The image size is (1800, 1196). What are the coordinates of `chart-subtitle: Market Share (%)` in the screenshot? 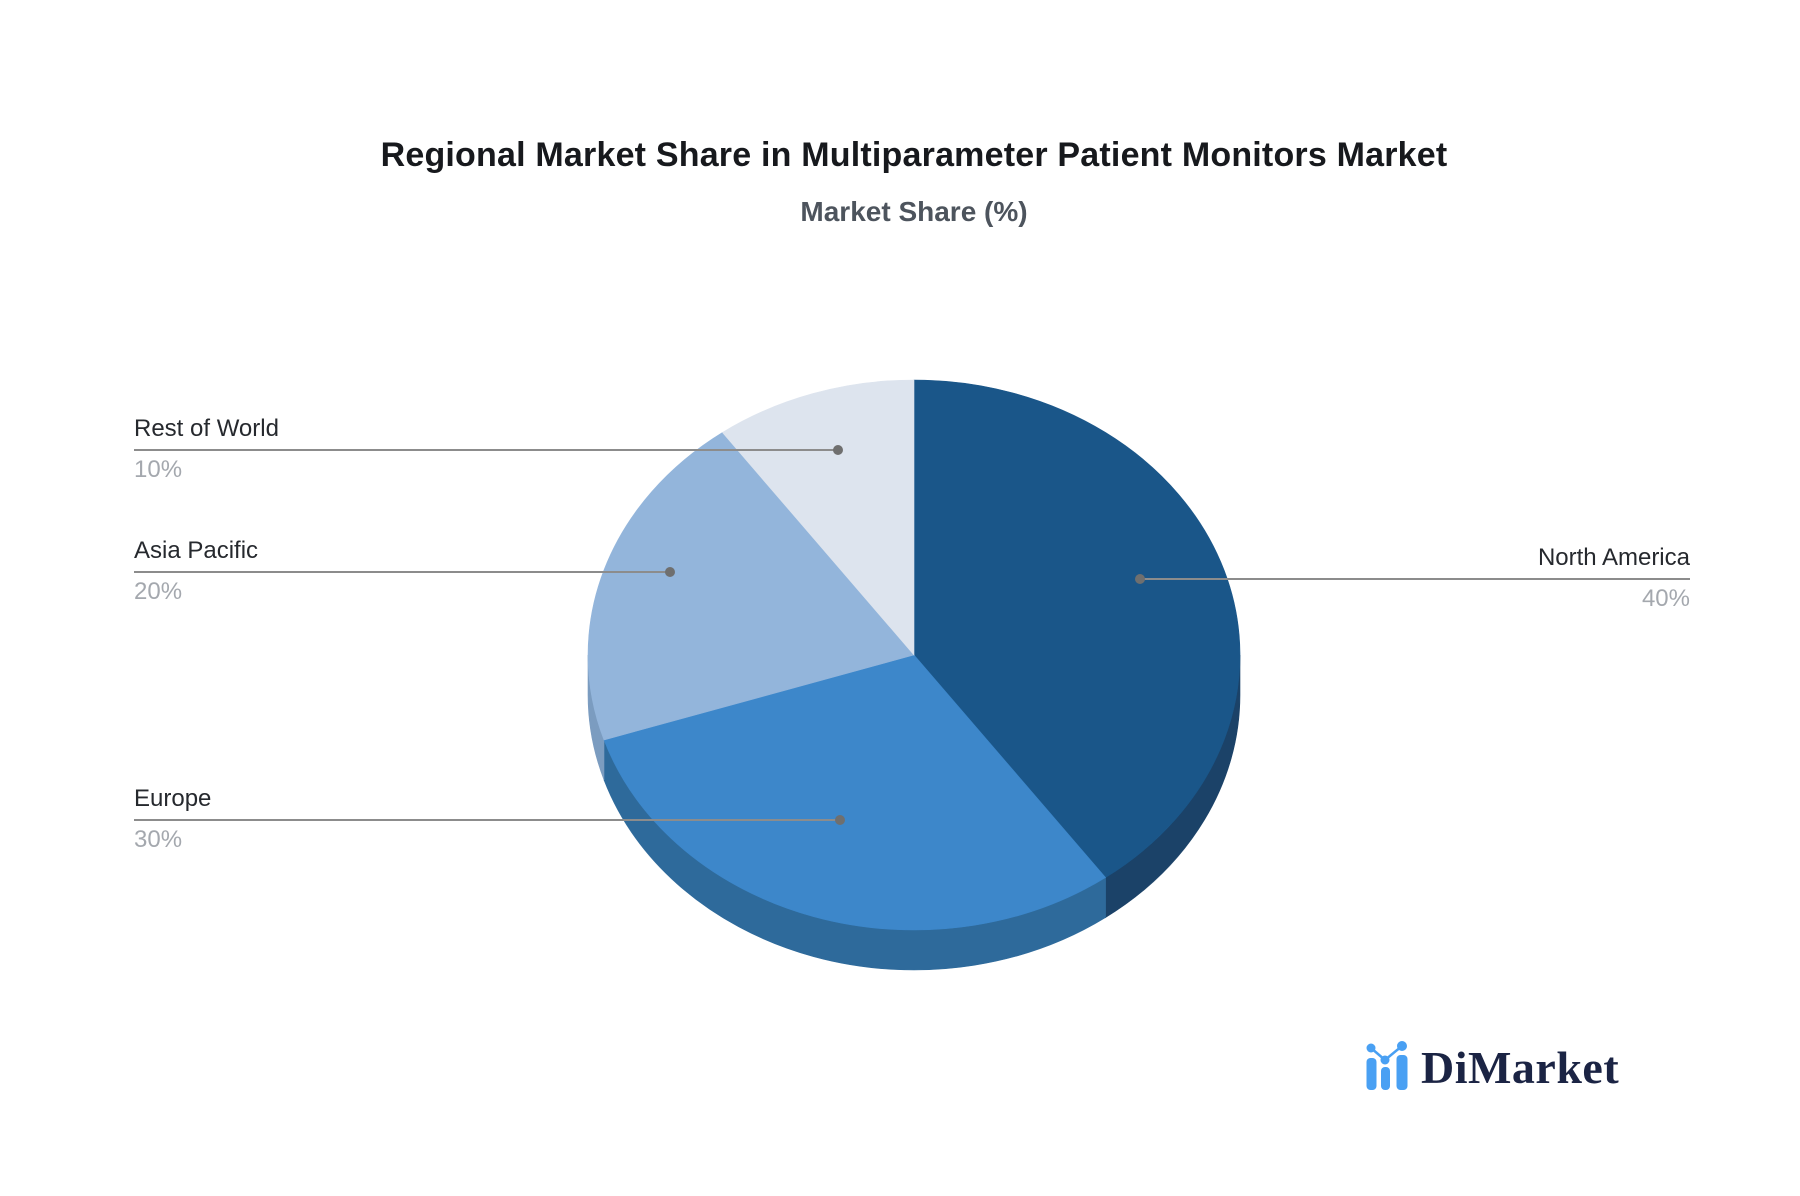 It's located at (914, 211).